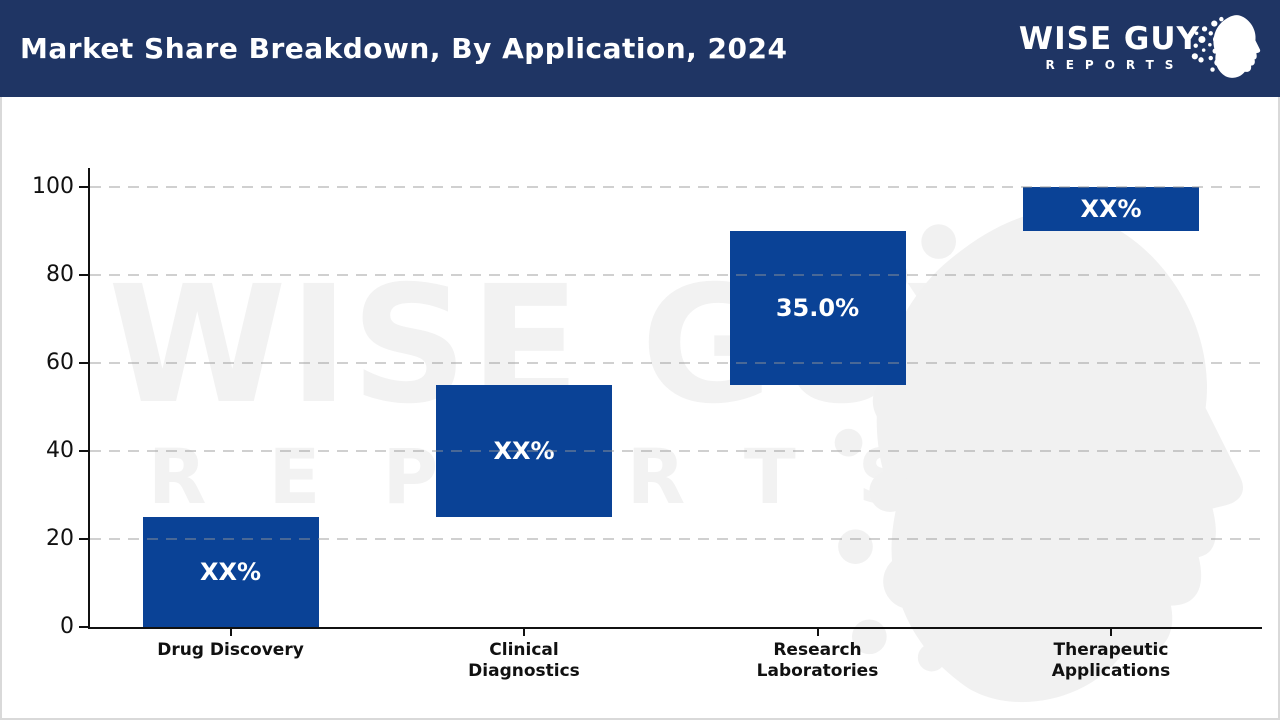  I want to click on y-axis-line, so click(89, 397).